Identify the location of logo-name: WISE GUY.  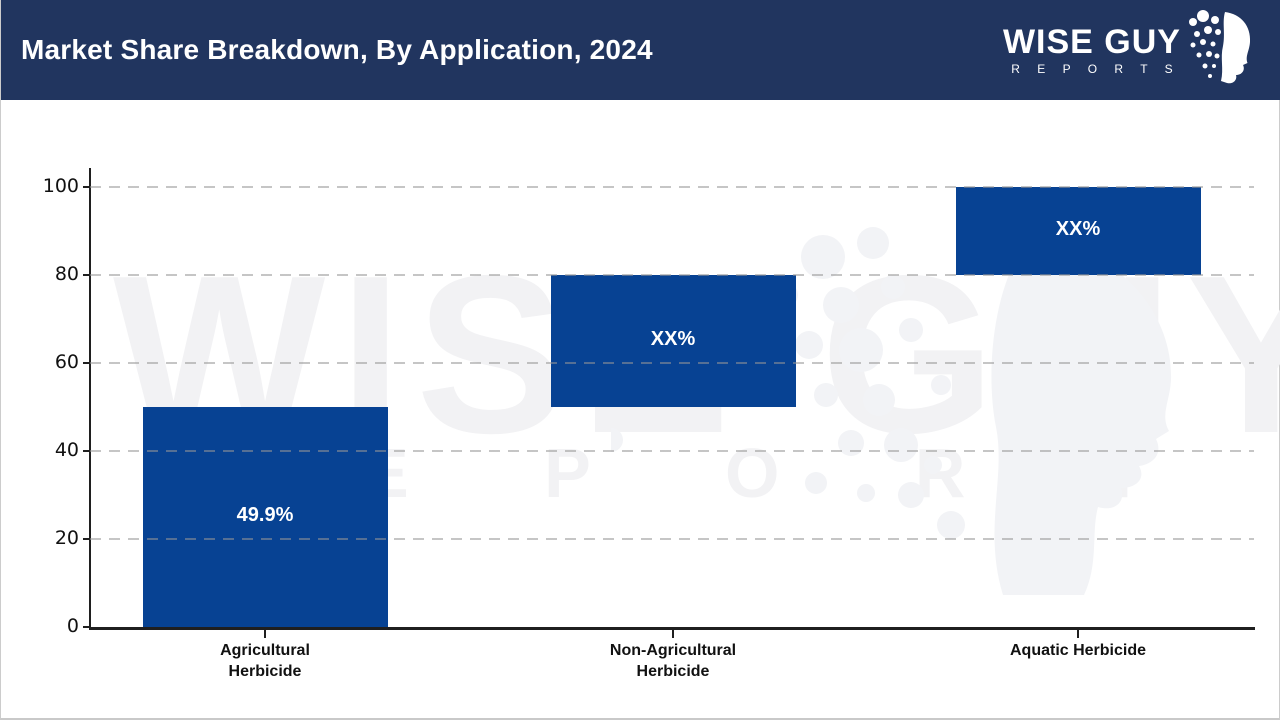
(1091, 42).